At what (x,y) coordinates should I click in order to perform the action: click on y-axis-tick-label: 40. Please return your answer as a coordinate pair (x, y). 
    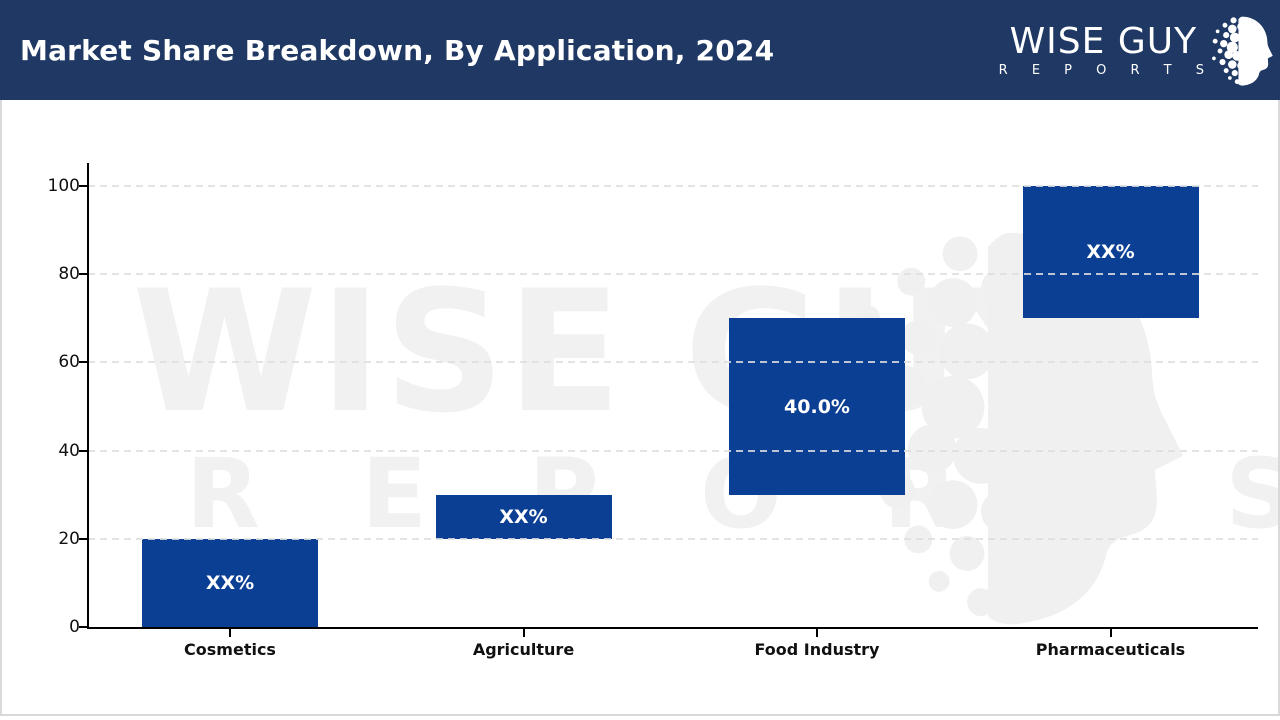
    Looking at the image, I should click on (69, 451).